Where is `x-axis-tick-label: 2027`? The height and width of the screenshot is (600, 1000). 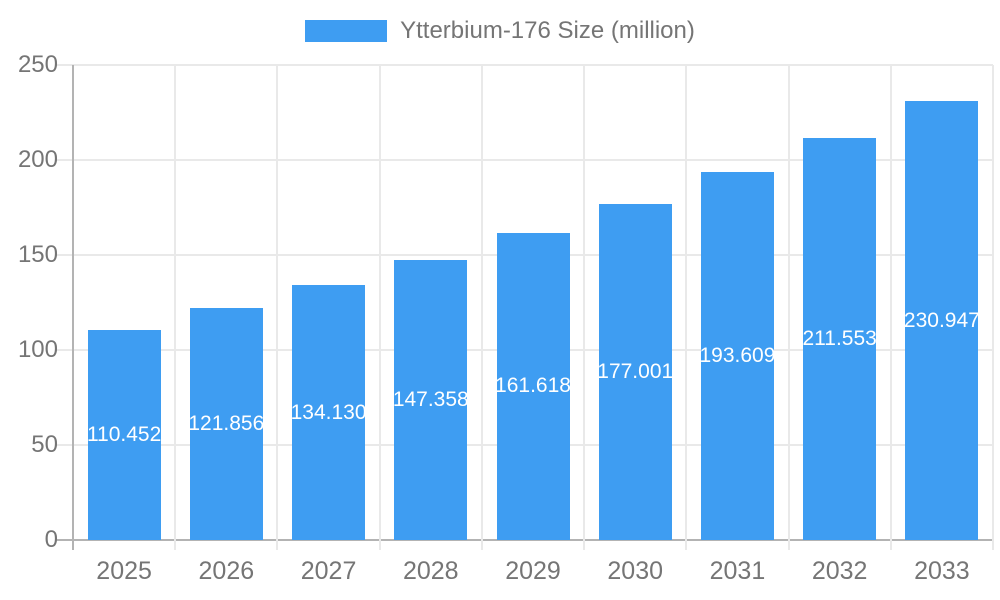
x-axis-tick-label: 2027 is located at coordinates (328, 571).